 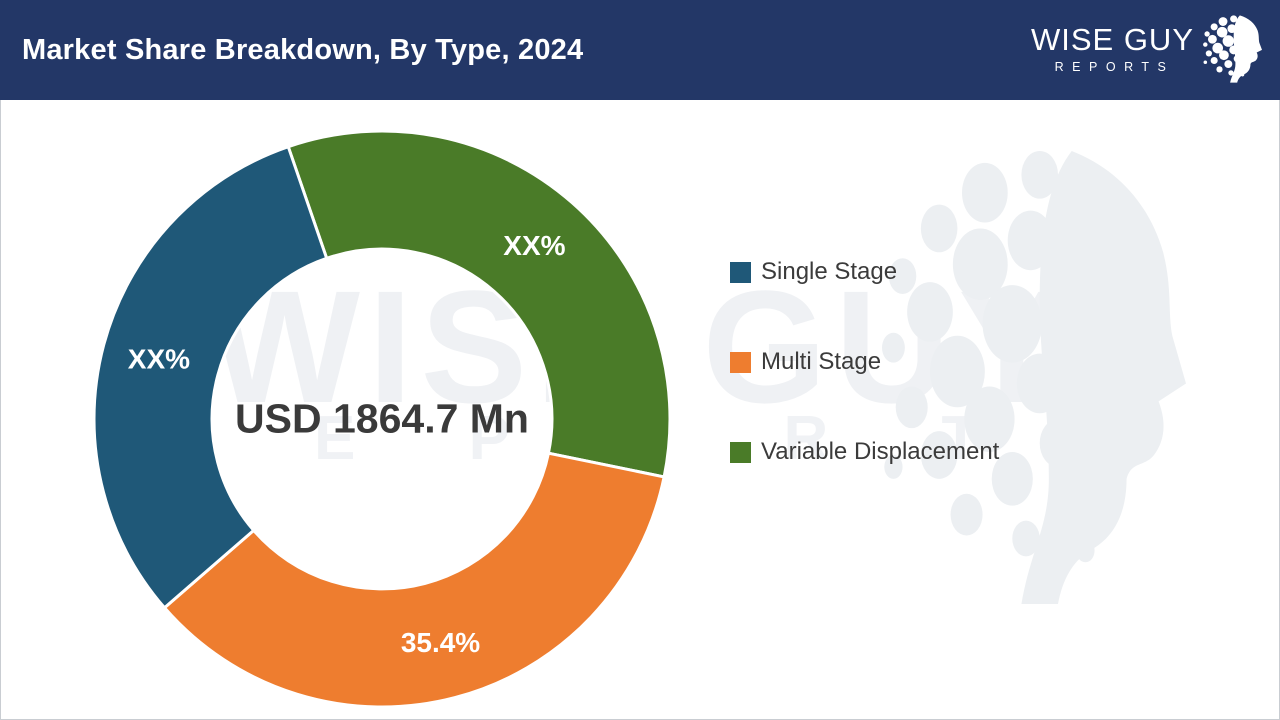 I want to click on legend-label: Multi Stage, so click(x=821, y=361).